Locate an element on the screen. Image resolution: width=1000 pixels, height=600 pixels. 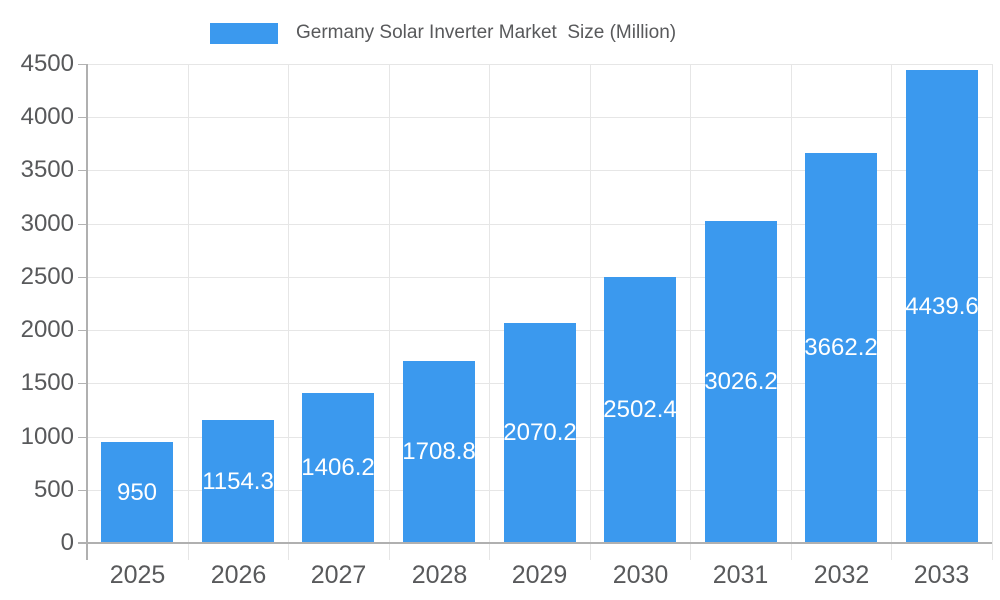
bar: 2070.2 is located at coordinates (540, 433).